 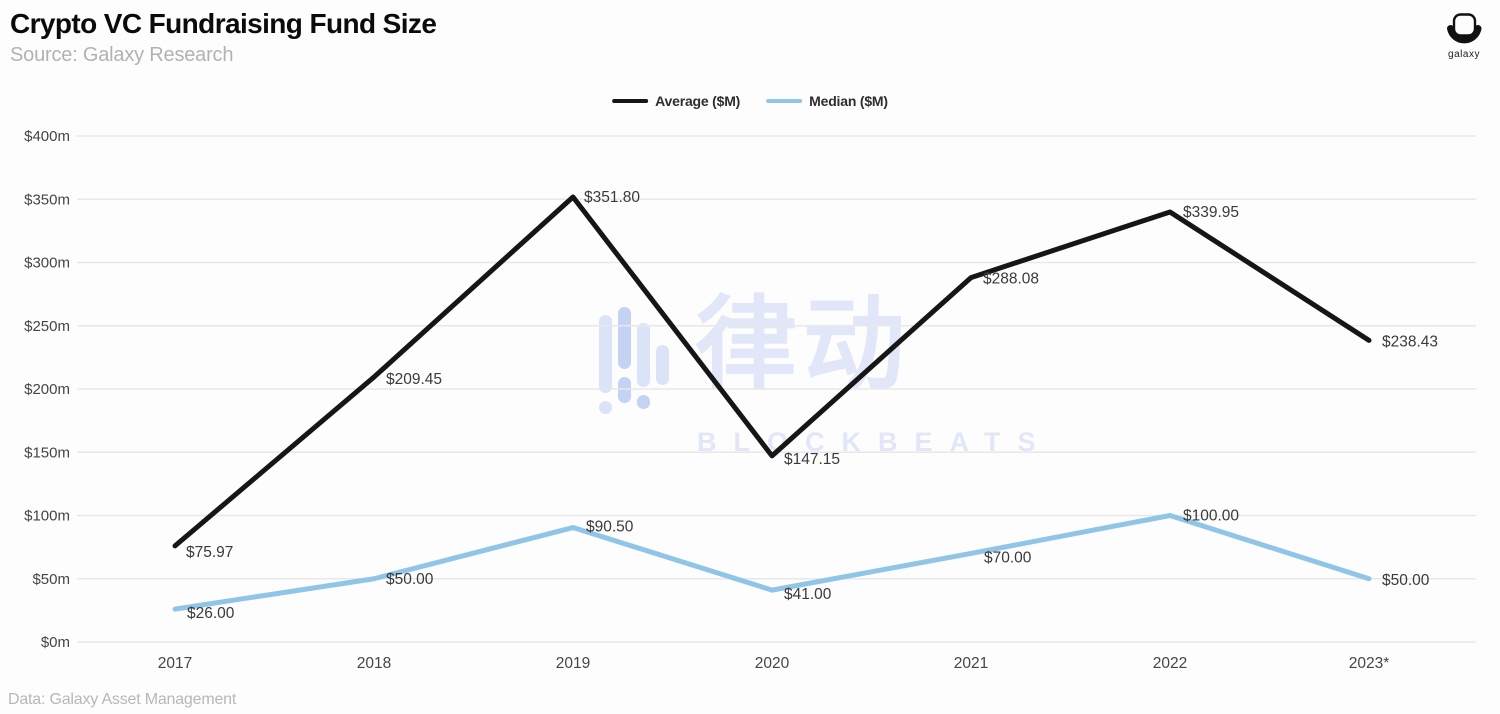 I want to click on brand-logo: galaxy, so click(x=1464, y=36).